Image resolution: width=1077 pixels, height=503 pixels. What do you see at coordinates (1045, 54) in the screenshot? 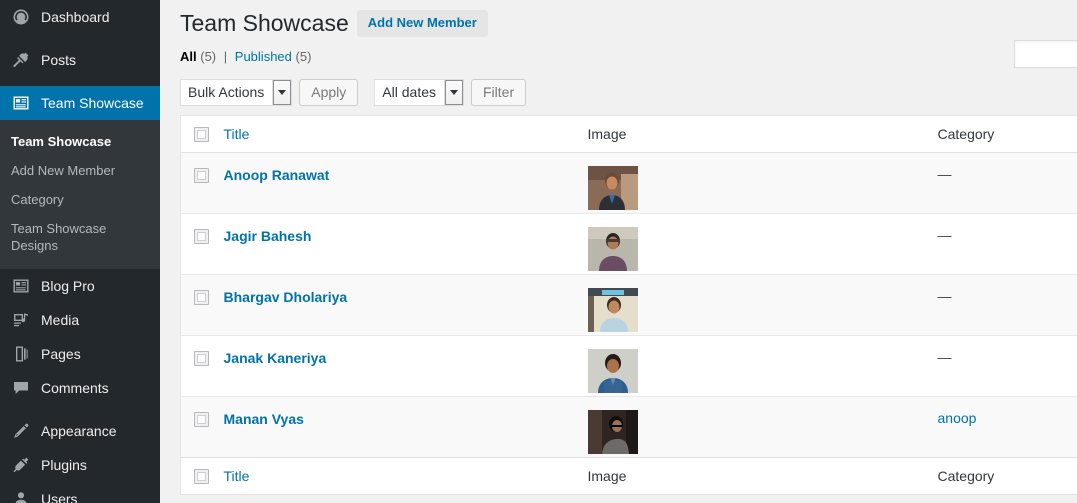
I see `search-input` at bounding box center [1045, 54].